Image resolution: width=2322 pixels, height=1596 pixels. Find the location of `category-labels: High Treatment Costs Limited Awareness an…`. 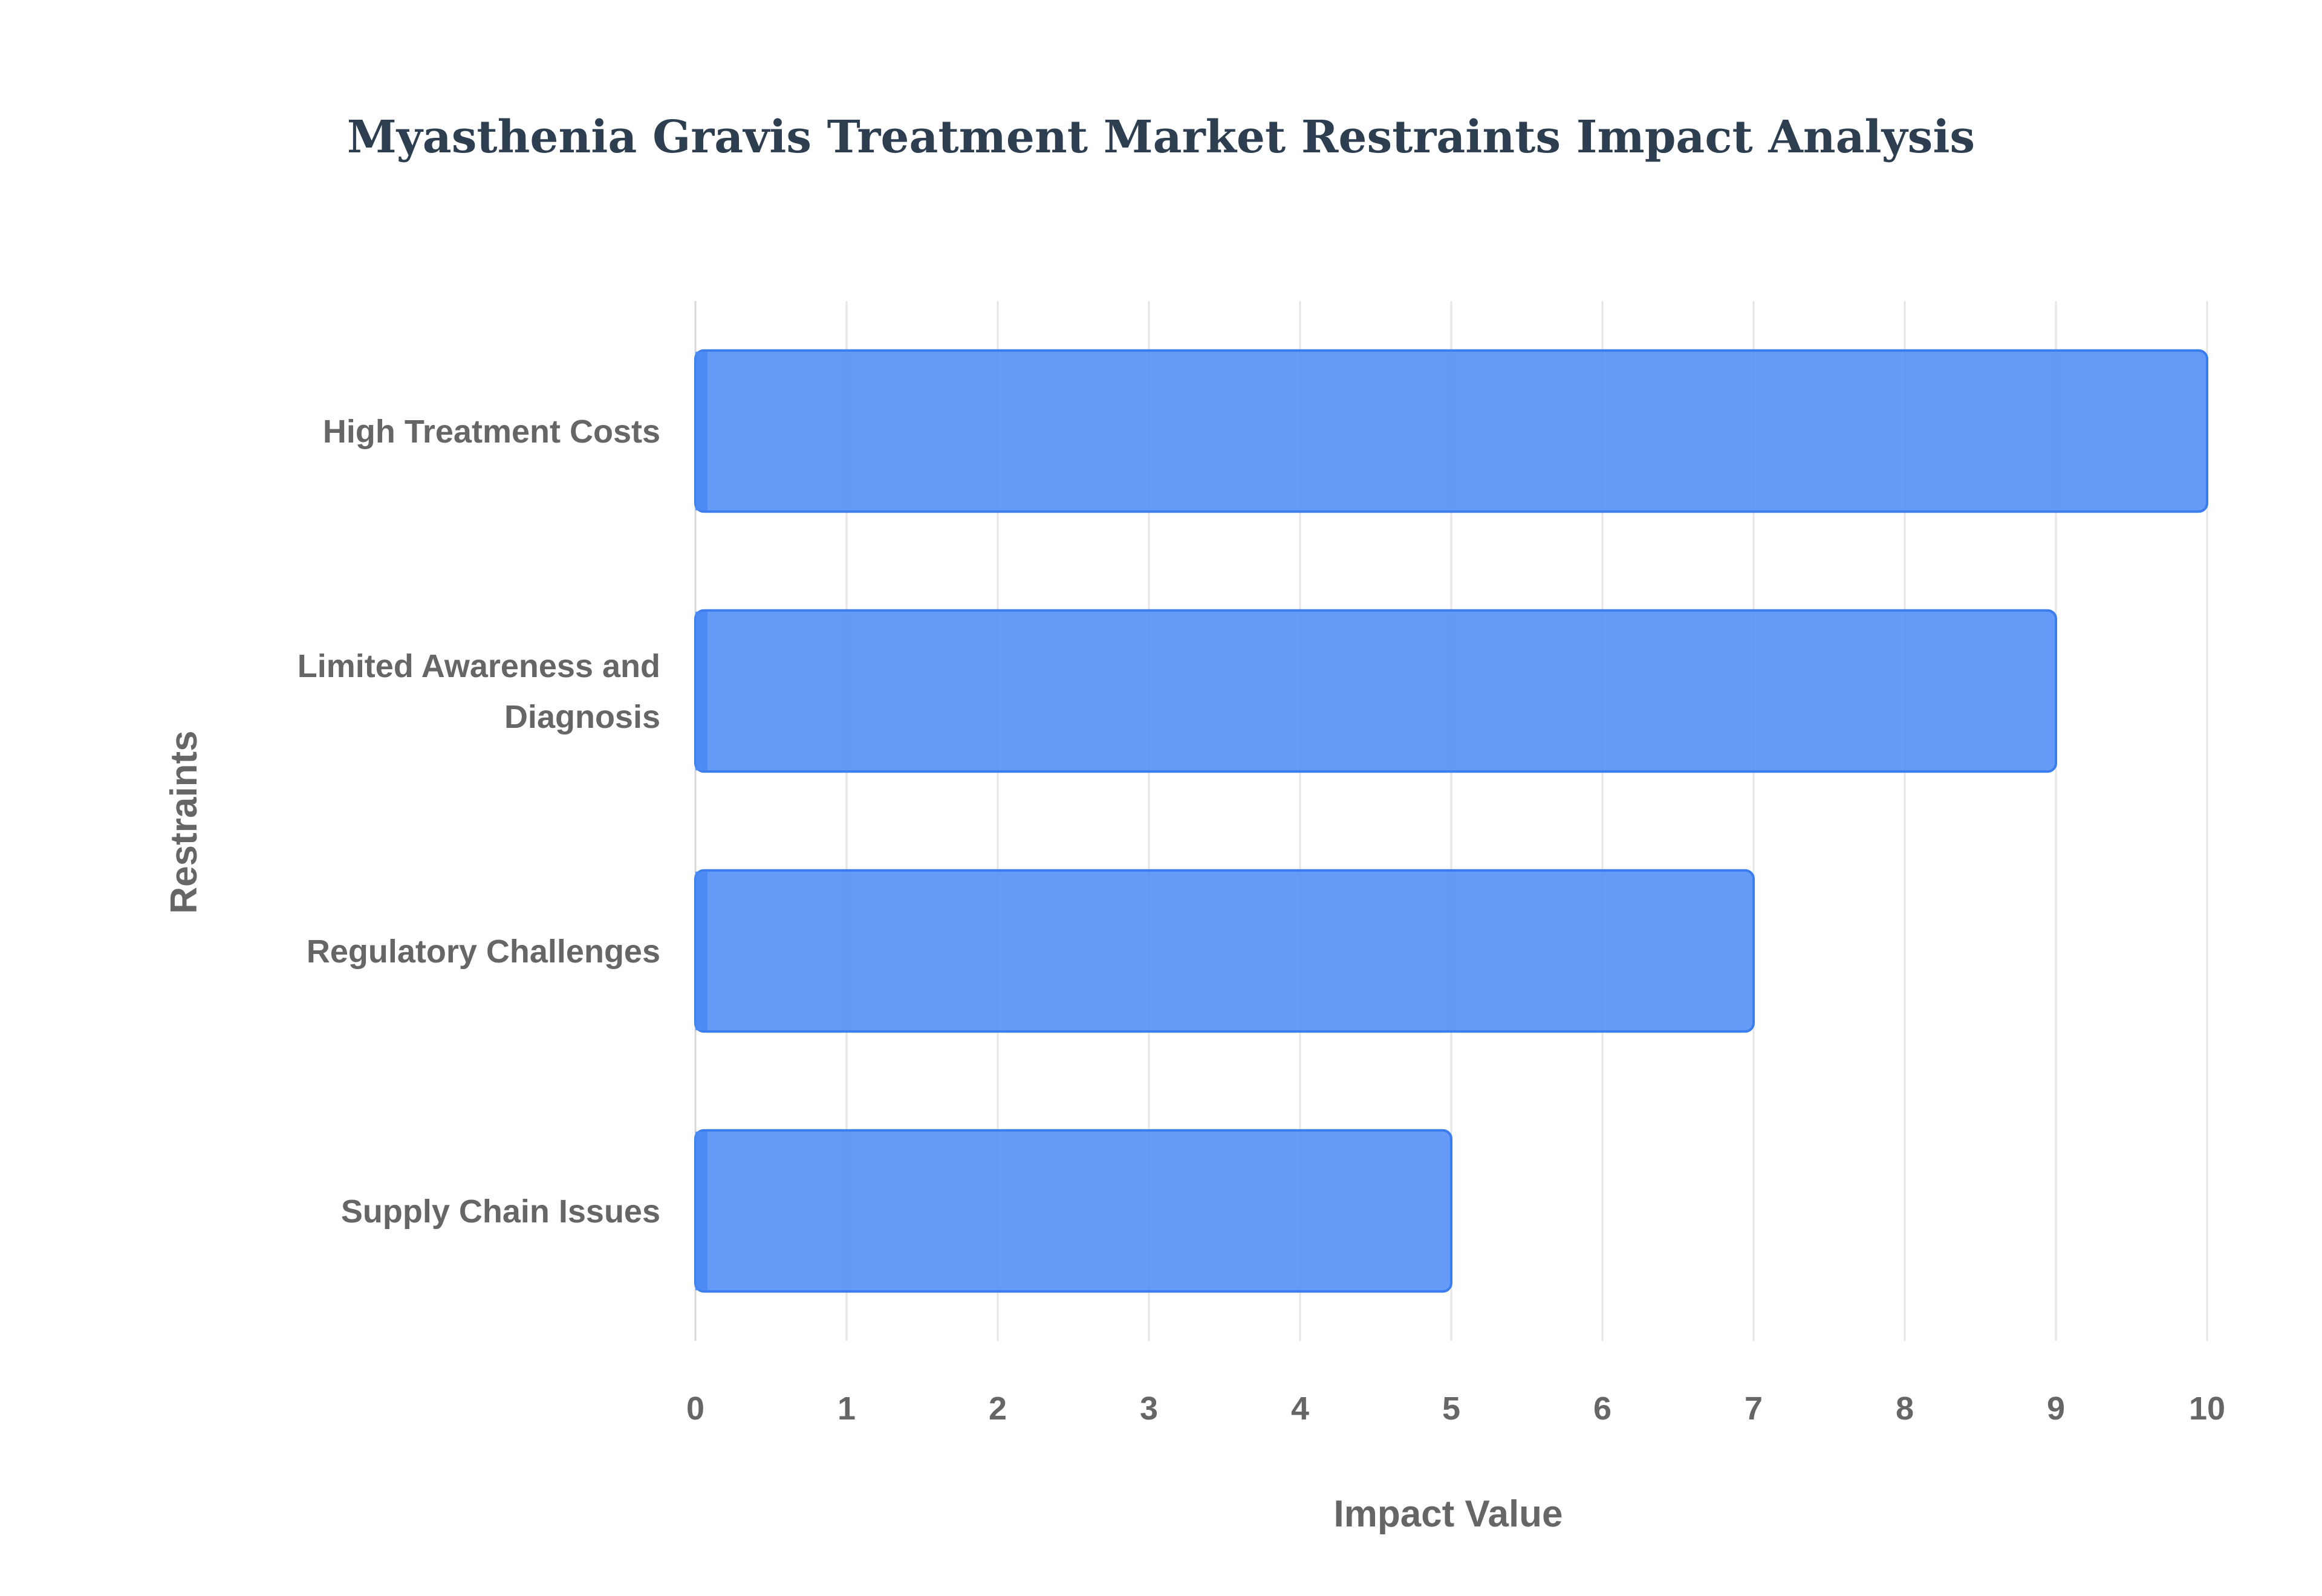

category-labels: High Treatment Costs Limited Awareness an… is located at coordinates (479, 822).